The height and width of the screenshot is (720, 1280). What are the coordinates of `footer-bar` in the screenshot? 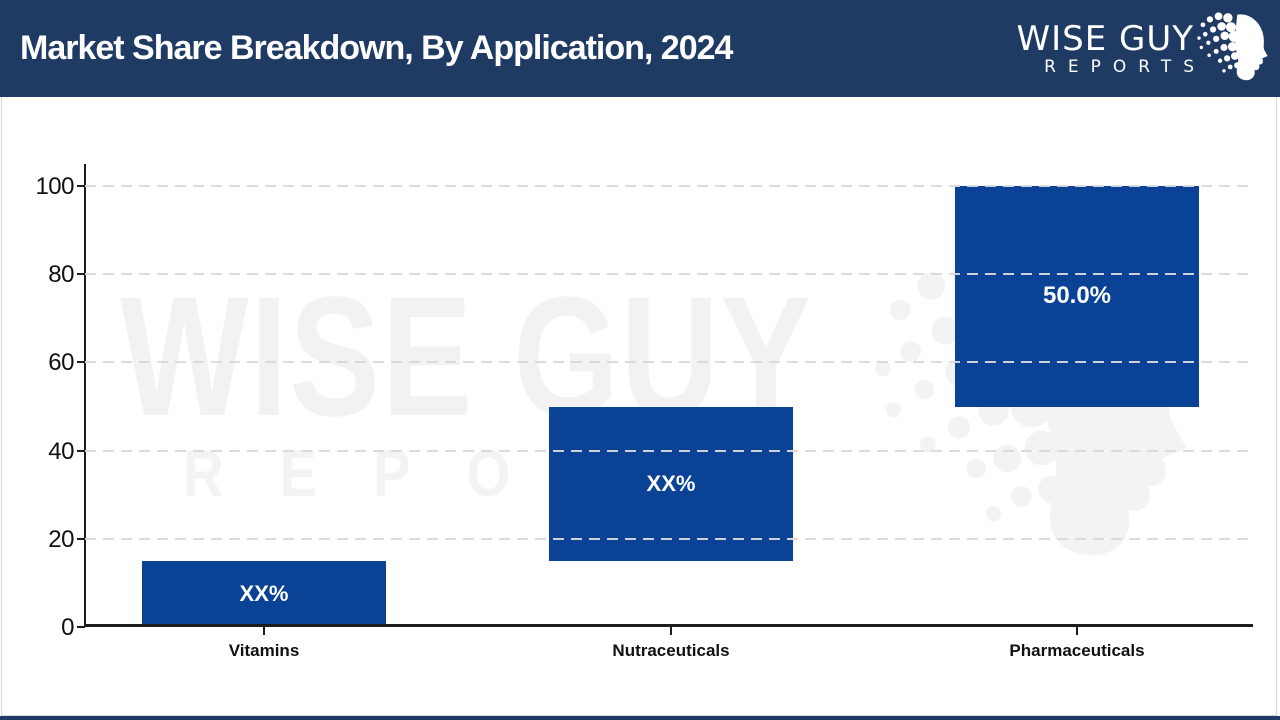 It's located at (640, 718).